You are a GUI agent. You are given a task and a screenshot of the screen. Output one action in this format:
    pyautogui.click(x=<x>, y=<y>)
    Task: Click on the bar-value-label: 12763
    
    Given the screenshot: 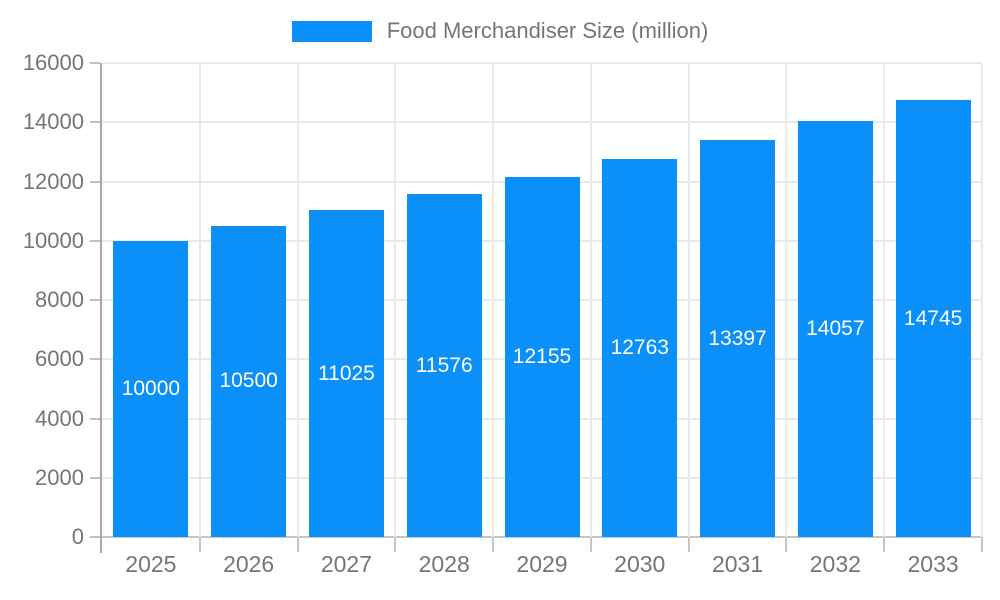 What is the action you would take?
    pyautogui.click(x=639, y=347)
    